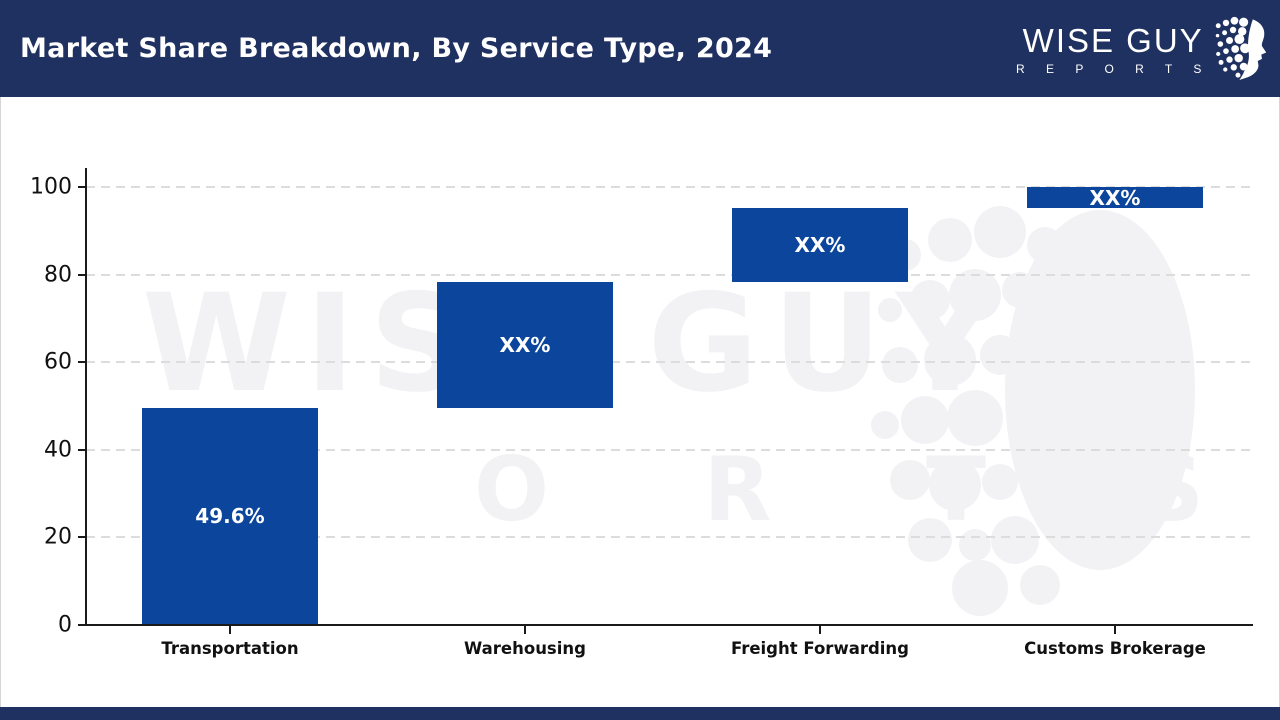 The height and width of the screenshot is (720, 1280). What do you see at coordinates (58, 275) in the screenshot?
I see `y-tick-label: 80` at bounding box center [58, 275].